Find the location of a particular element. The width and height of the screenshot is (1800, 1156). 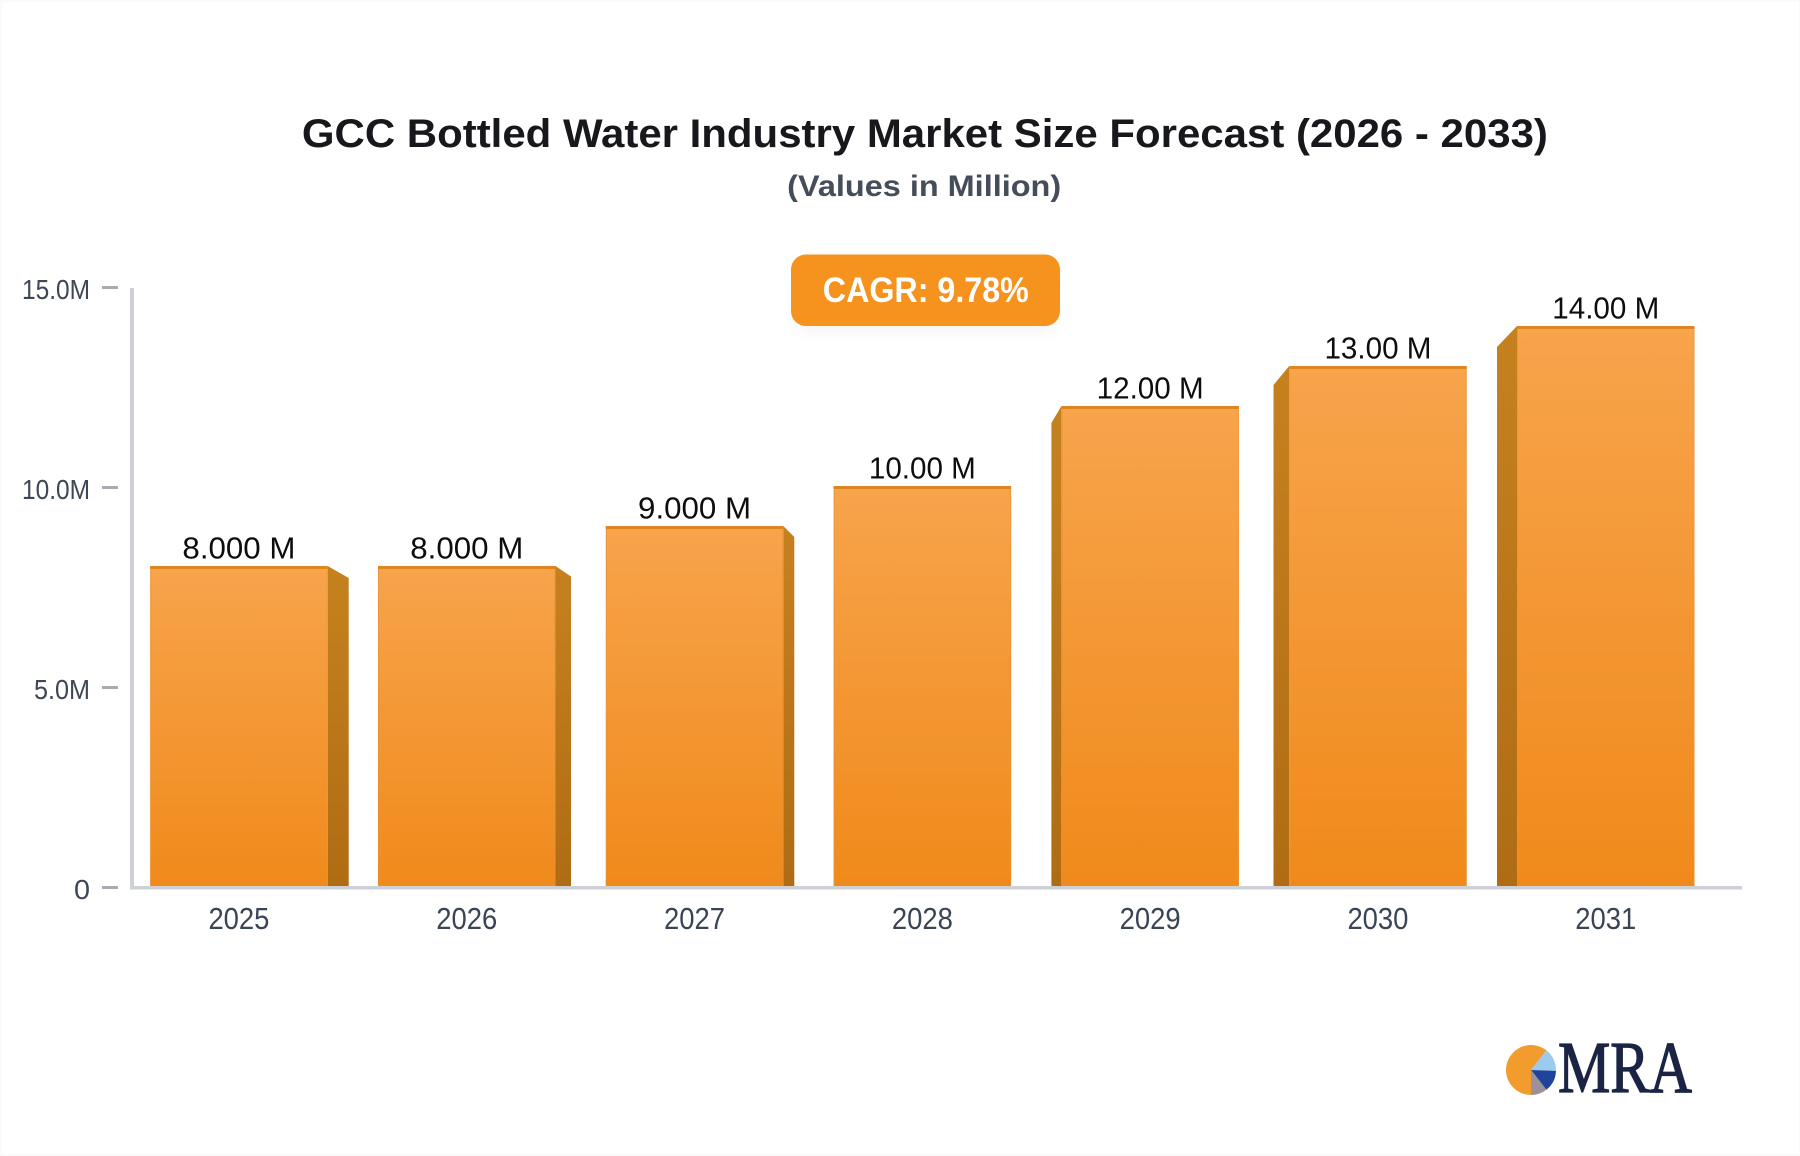

svg-text: 2025 is located at coordinates (238, 919).